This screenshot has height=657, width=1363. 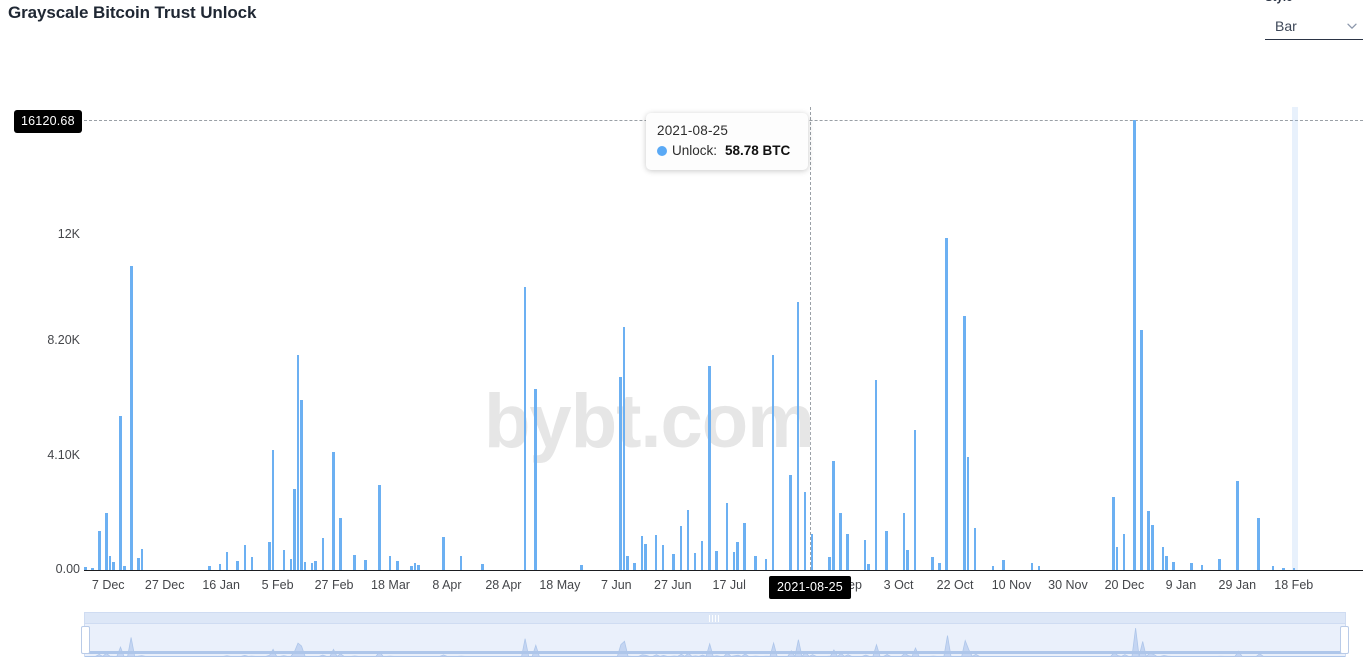 What do you see at coordinates (715, 634) in the screenshot?
I see `range-navigator` at bounding box center [715, 634].